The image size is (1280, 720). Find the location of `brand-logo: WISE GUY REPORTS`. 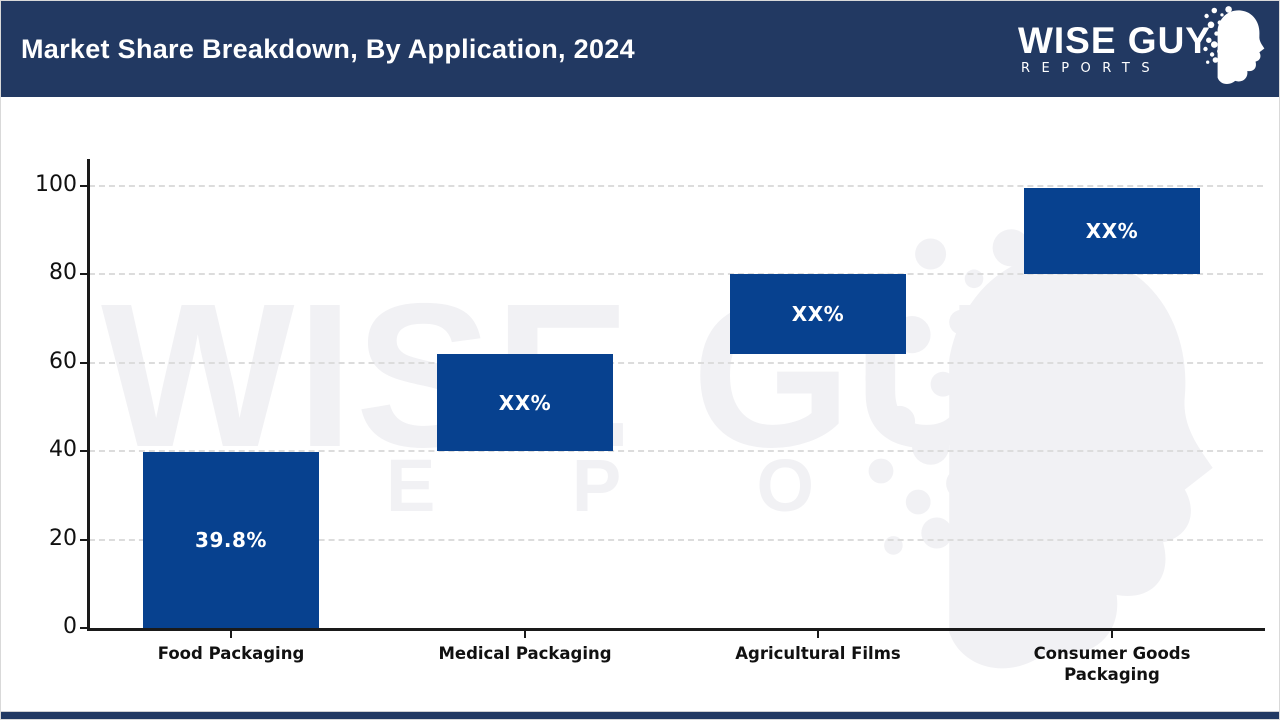

brand-logo: WISE GUY REPORTS is located at coordinates (1143, 49).